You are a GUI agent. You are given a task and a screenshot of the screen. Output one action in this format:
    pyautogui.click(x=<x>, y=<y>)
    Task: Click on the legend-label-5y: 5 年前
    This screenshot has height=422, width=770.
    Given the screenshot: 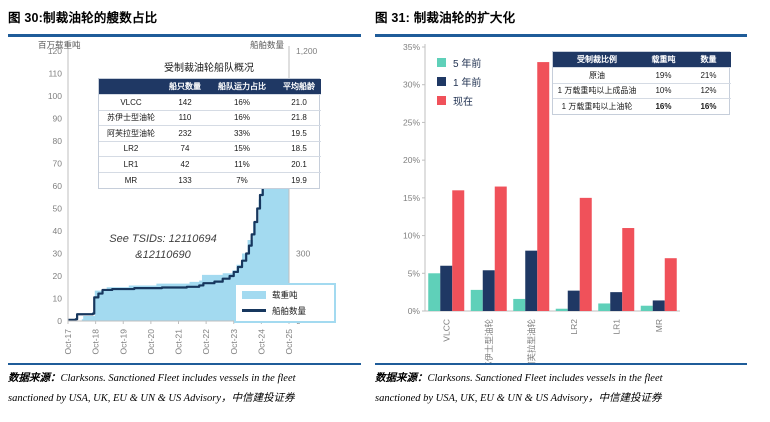 What is the action you would take?
    pyautogui.click(x=467, y=64)
    